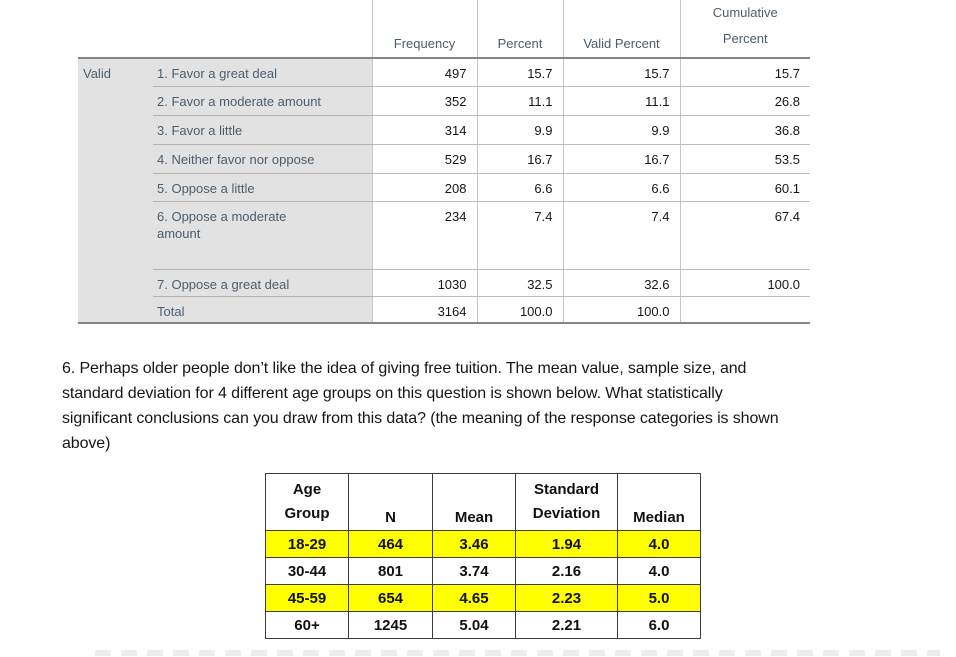 This screenshot has height=657, width=956. I want to click on cell-percent: 11.1, so click(519, 101).